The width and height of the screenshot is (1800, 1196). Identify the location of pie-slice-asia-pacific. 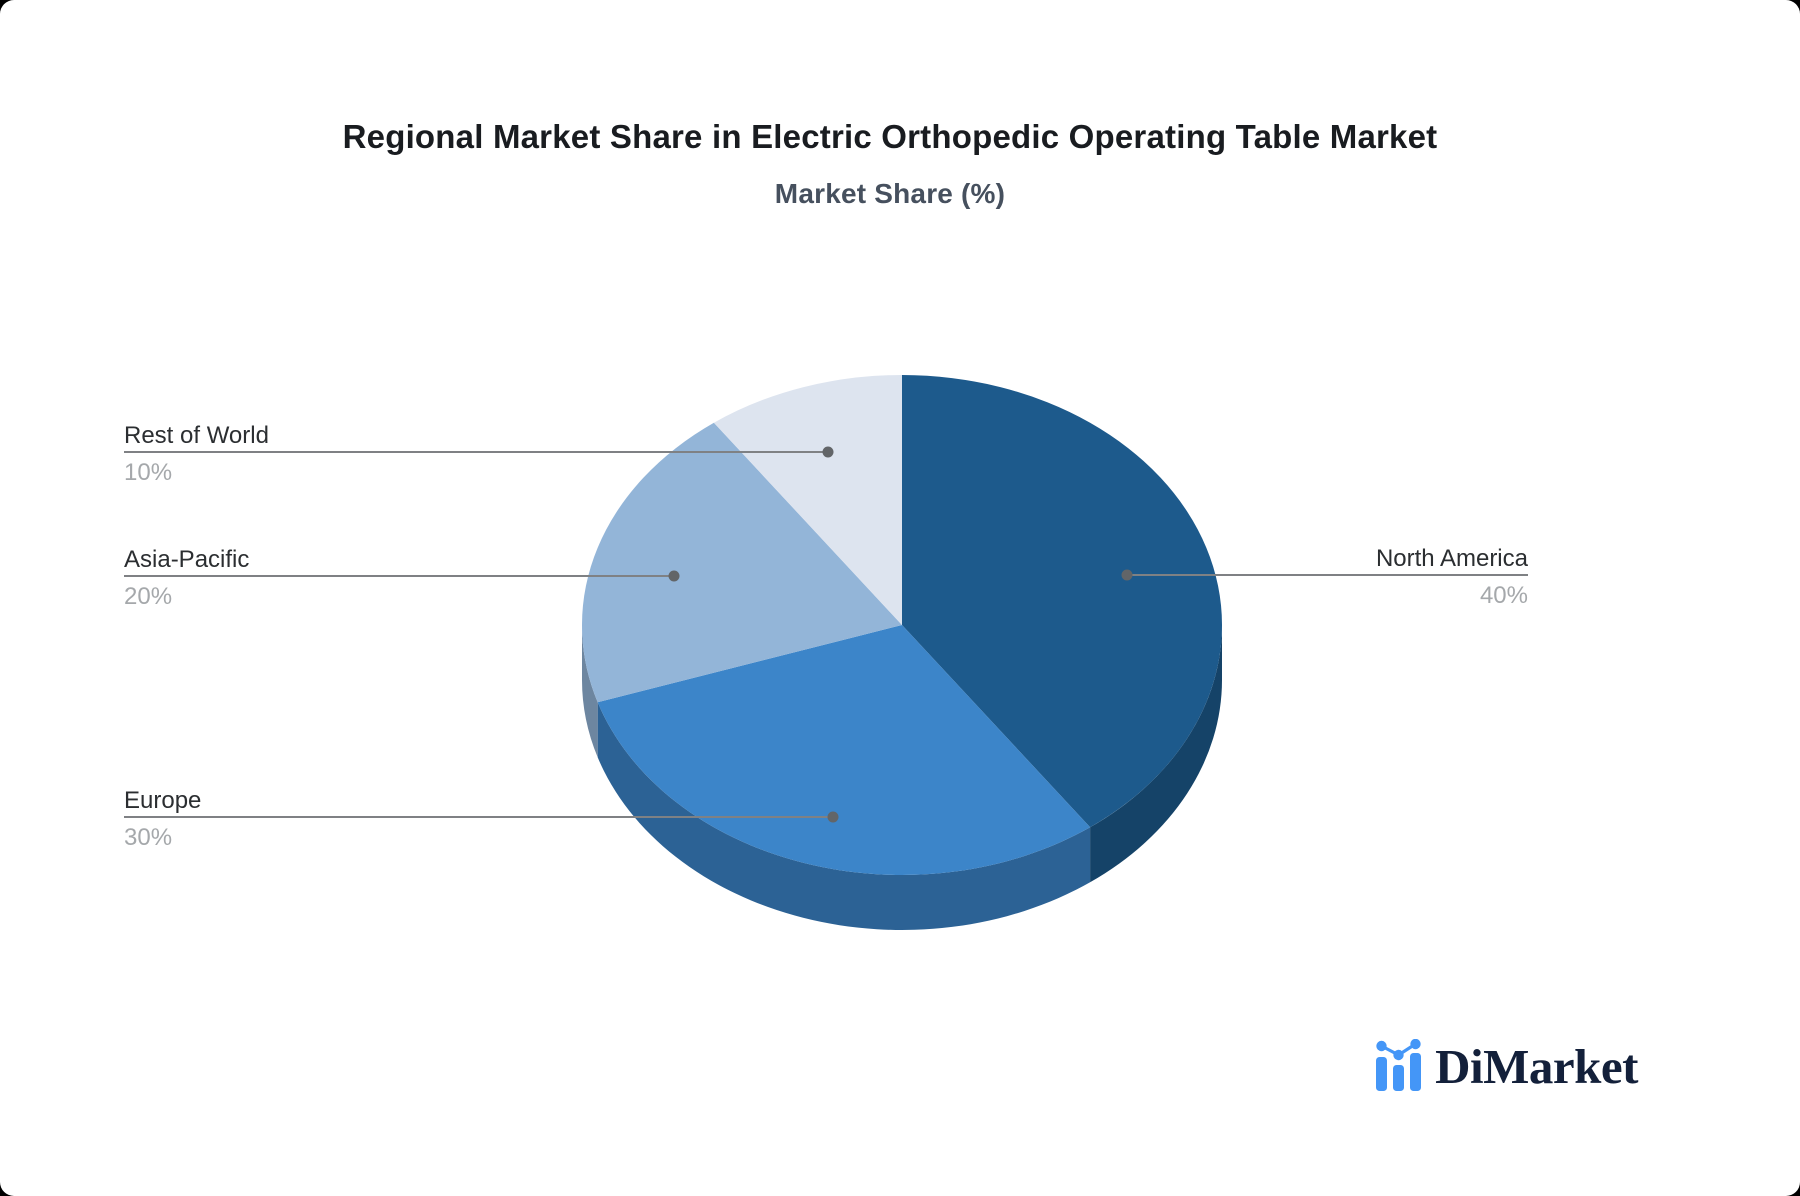
(742, 562).